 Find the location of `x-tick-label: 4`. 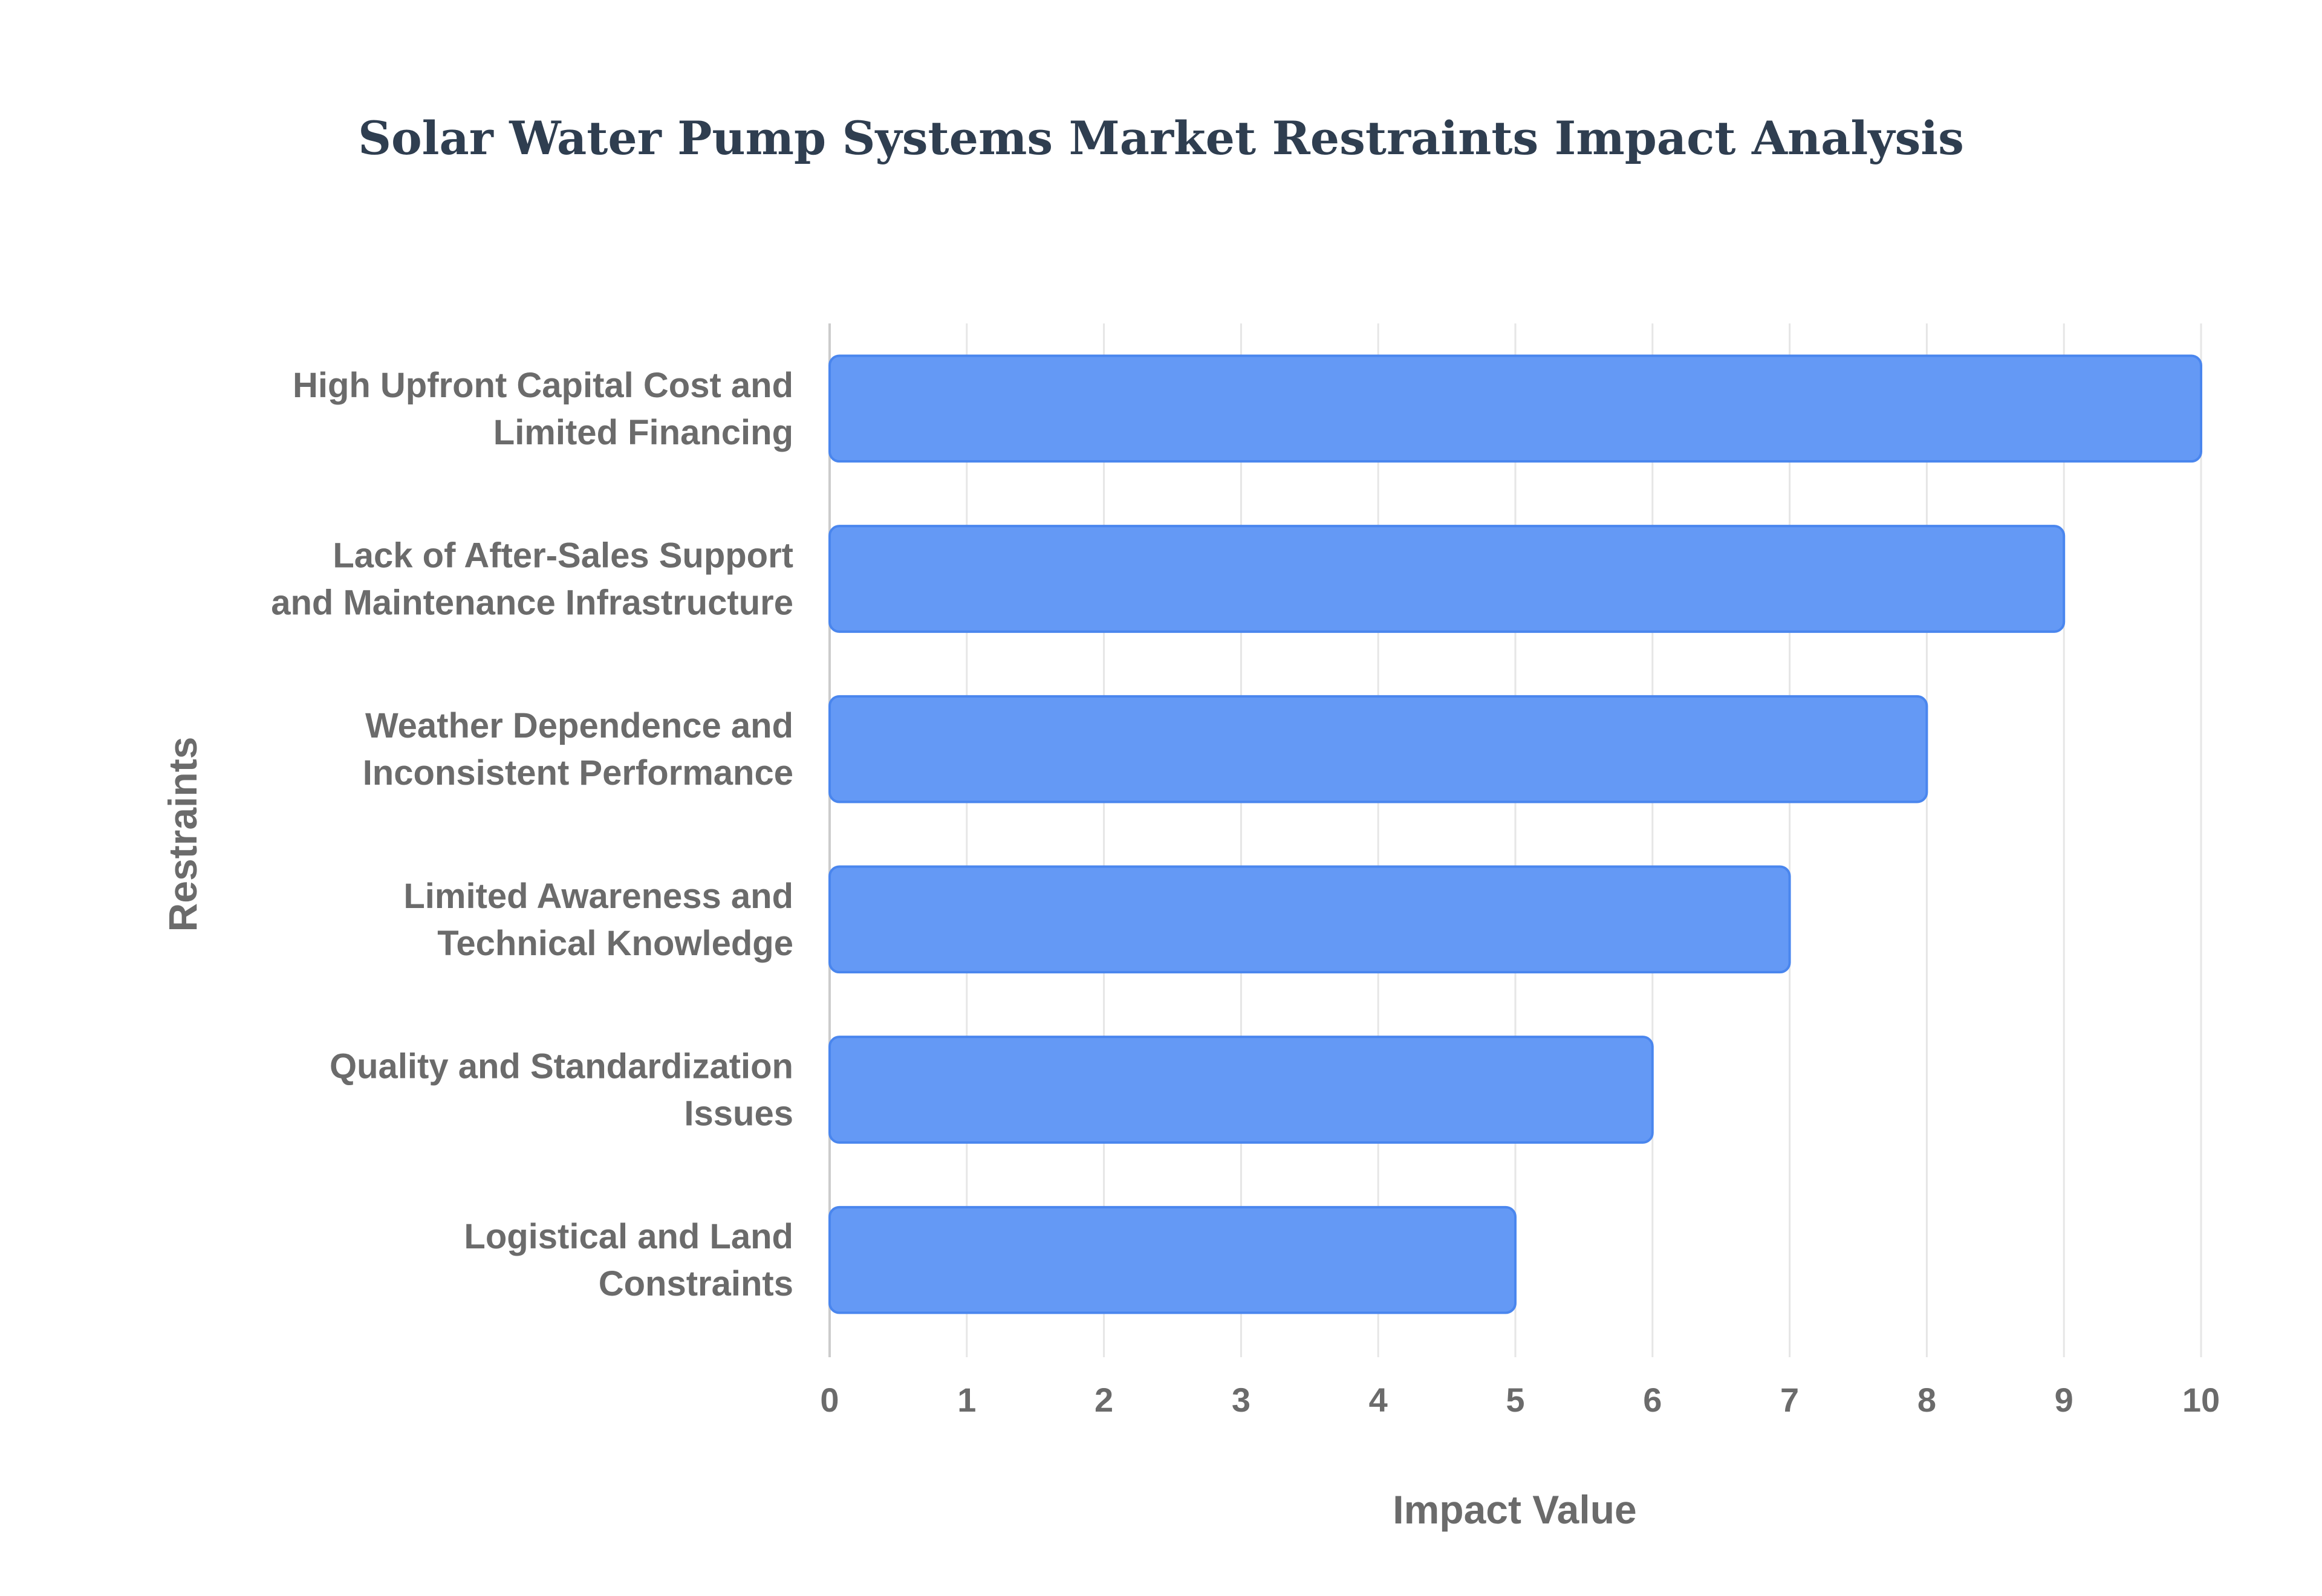

x-tick-label: 4 is located at coordinates (1379, 1400).